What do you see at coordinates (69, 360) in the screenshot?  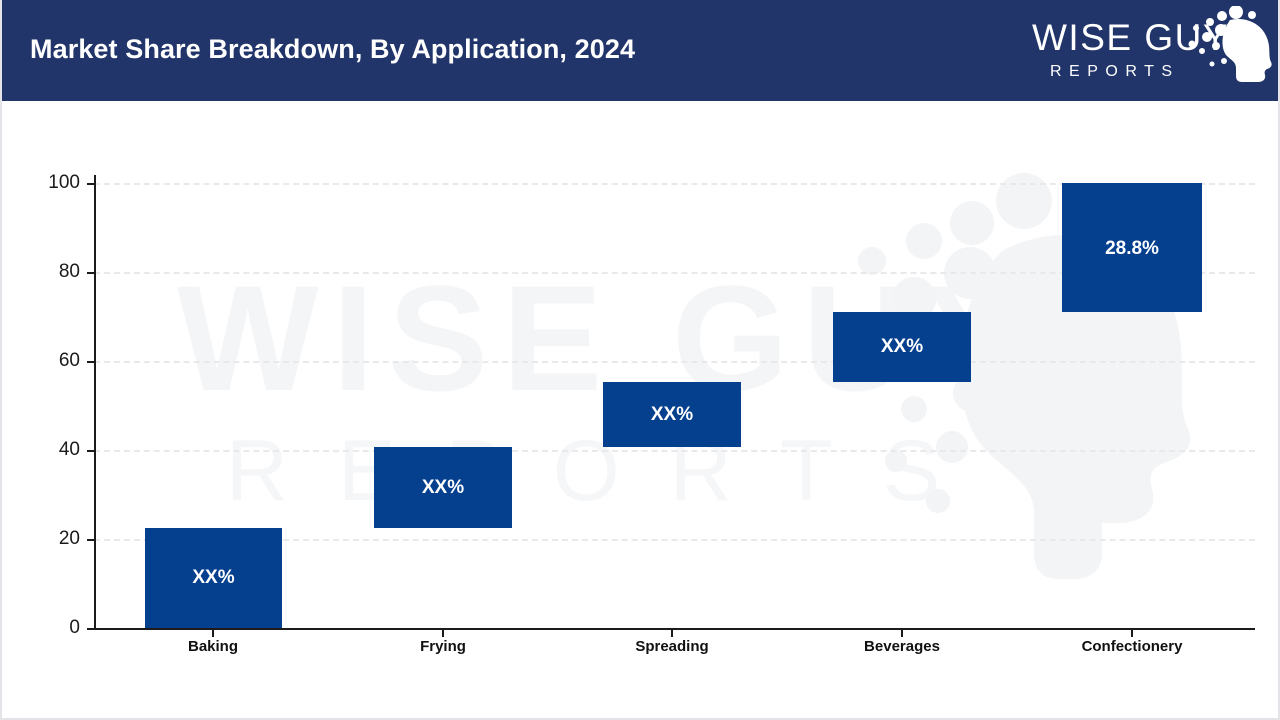 I see `y-tick-label-60: 60` at bounding box center [69, 360].